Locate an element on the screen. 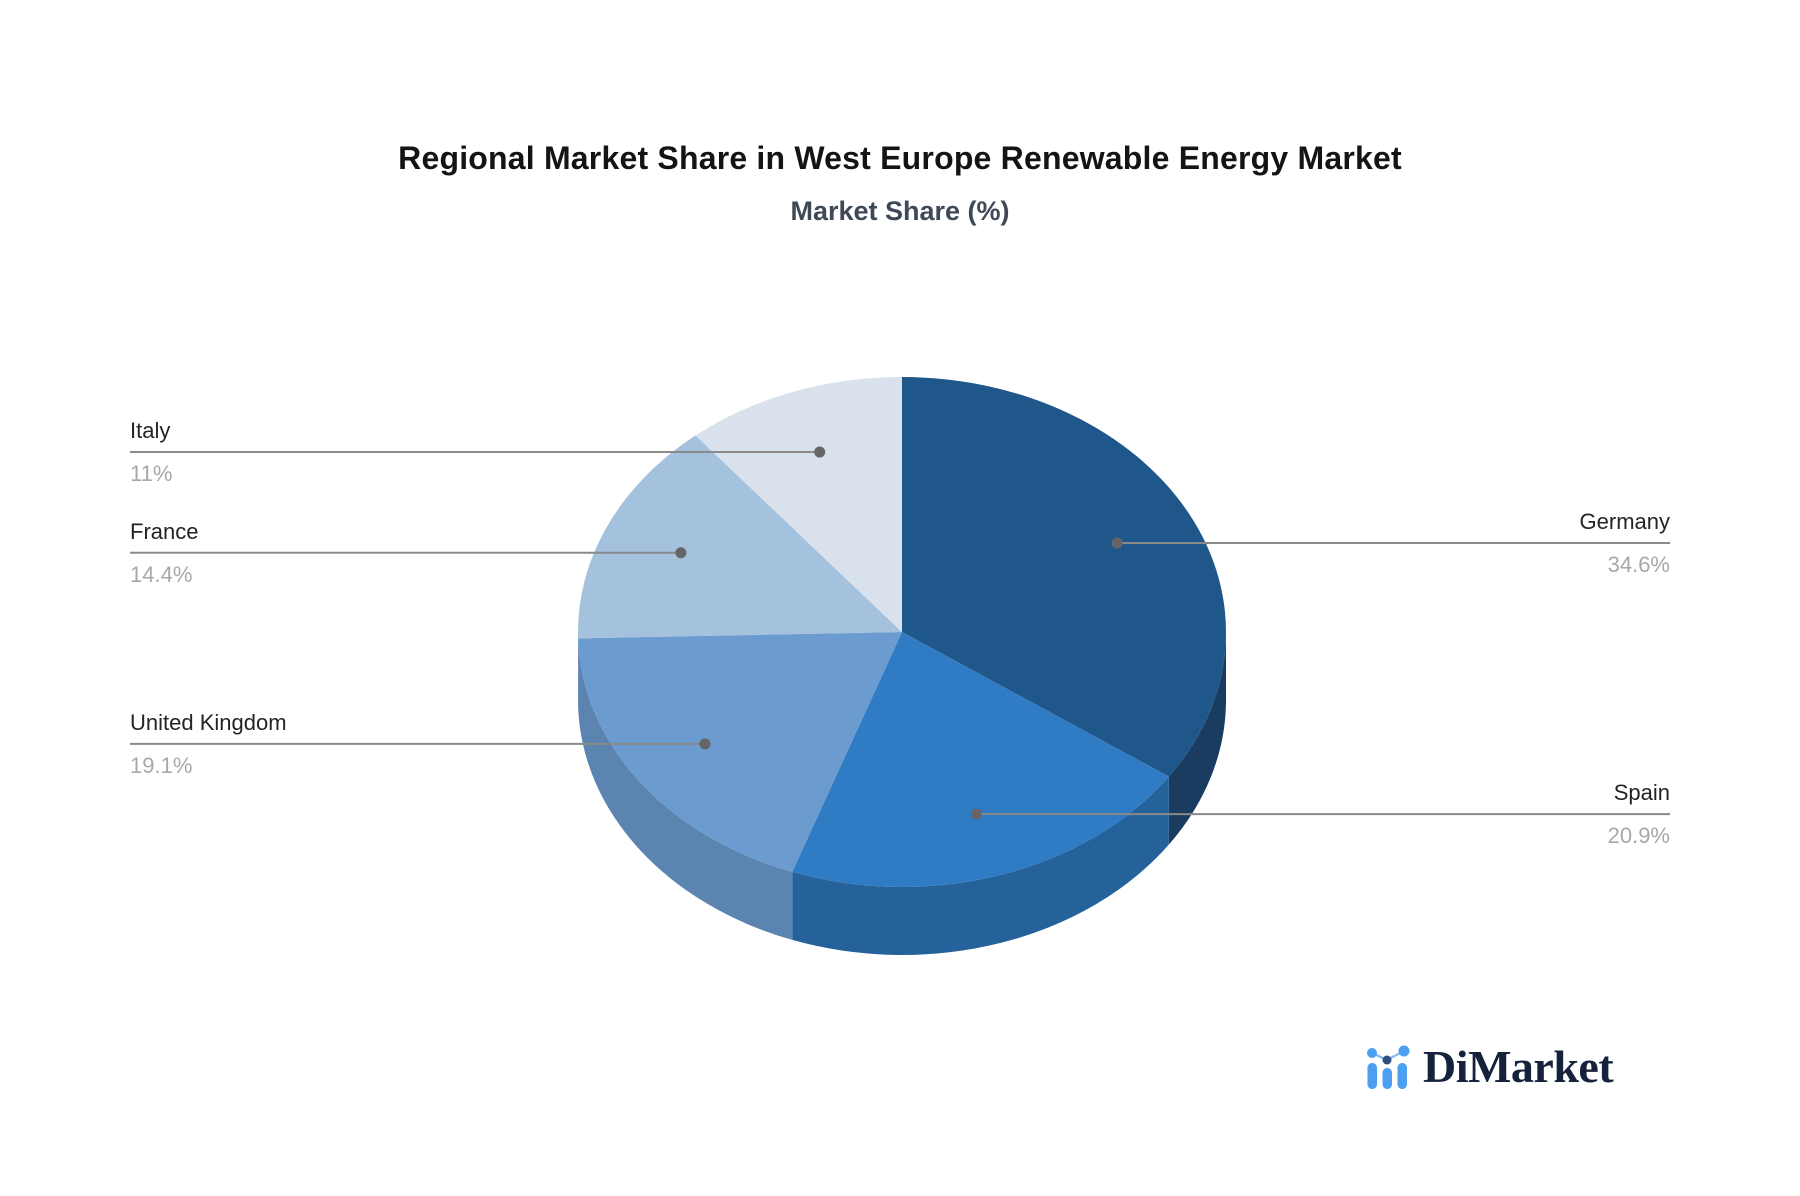  chart-subtitle: Market Share (%) is located at coordinates (900, 211).